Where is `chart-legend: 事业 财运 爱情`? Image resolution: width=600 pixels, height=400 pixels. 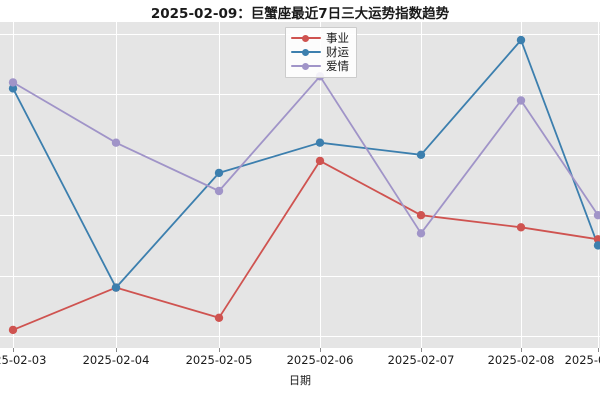
chart-legend: 事业 财运 爱情 is located at coordinates (321, 52).